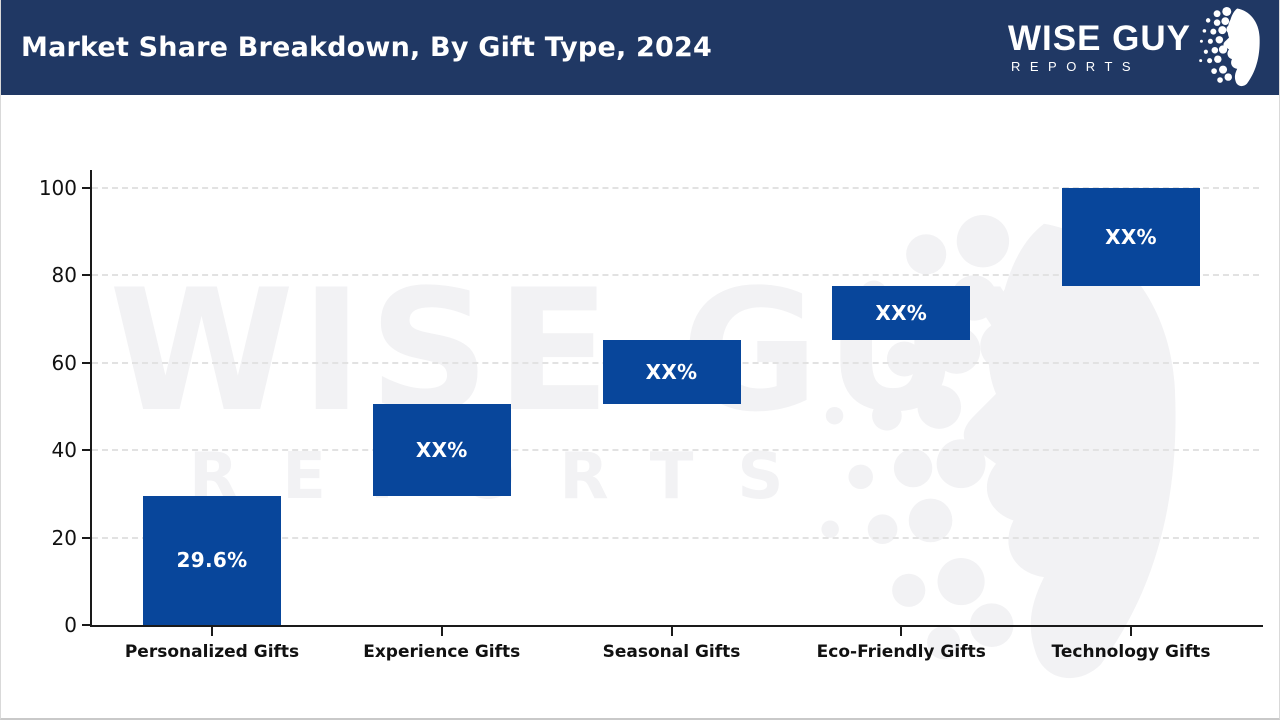  Describe the element at coordinates (671, 652) in the screenshot. I see `x-axis-category-label: Seasonal Gifts` at that location.